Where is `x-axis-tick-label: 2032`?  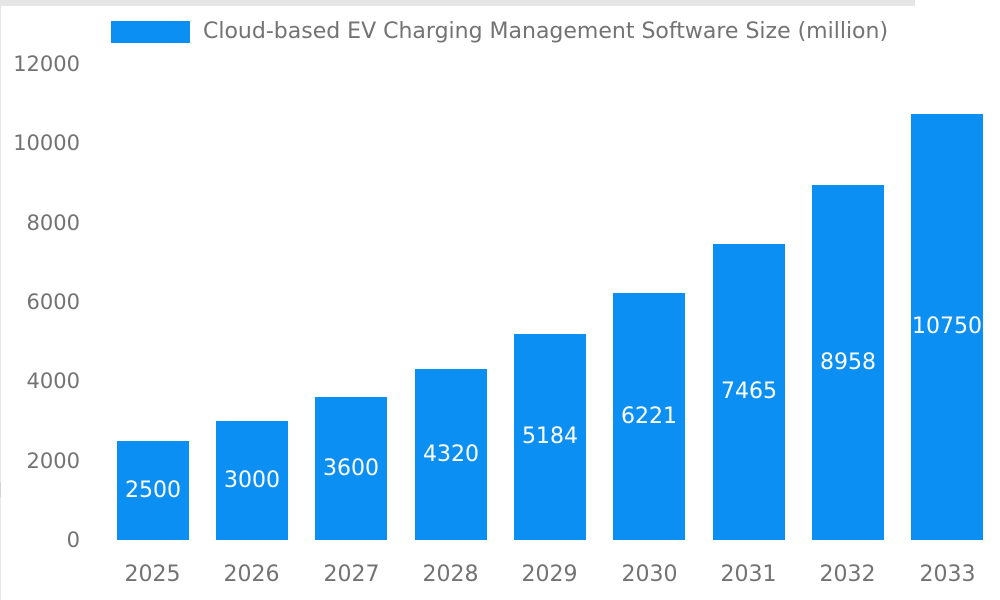
x-axis-tick-label: 2032 is located at coordinates (847, 574).